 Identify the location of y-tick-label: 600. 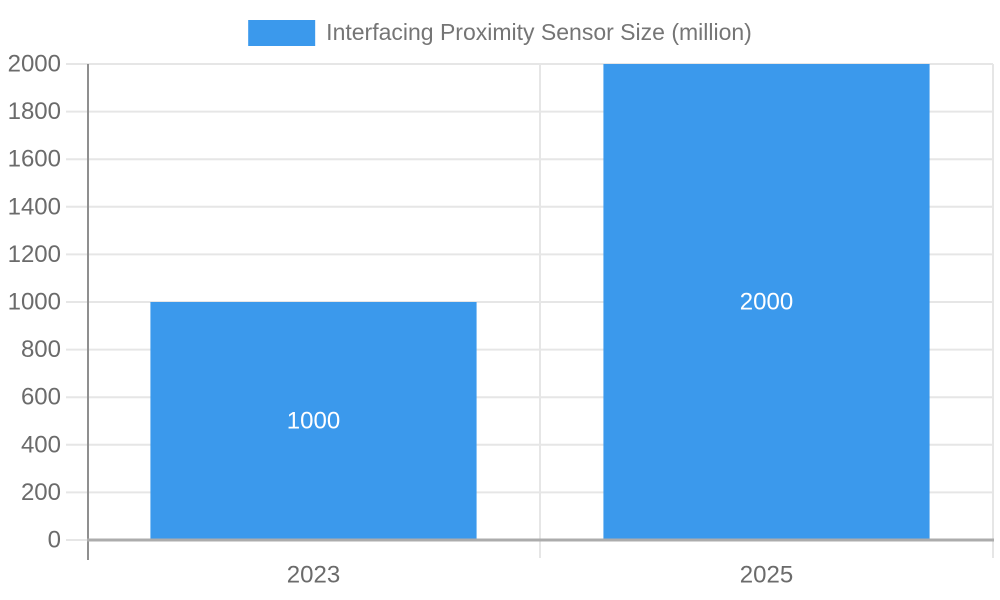
(41, 397).